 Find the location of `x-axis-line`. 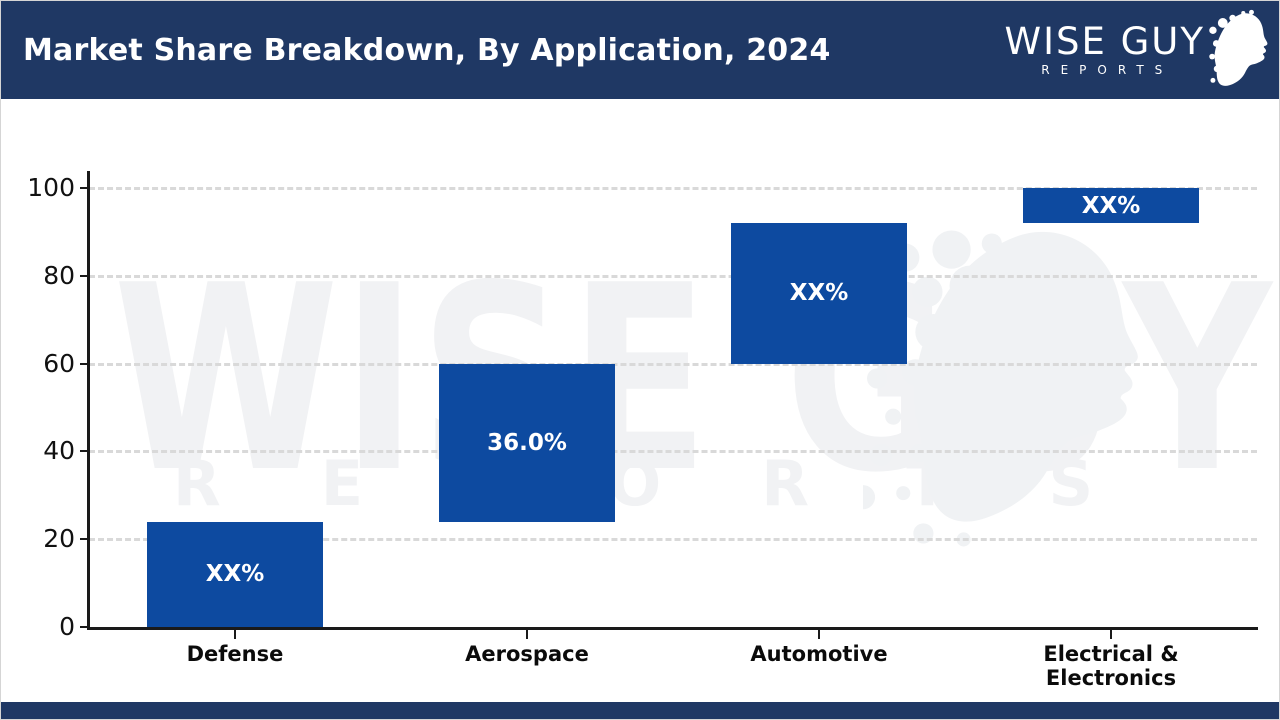

x-axis-line is located at coordinates (672, 628).